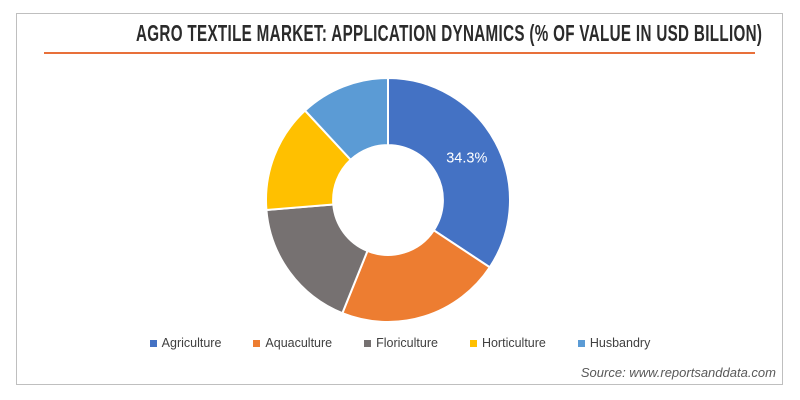 The height and width of the screenshot is (400, 800). I want to click on legend-label: Agriculture, so click(191, 343).